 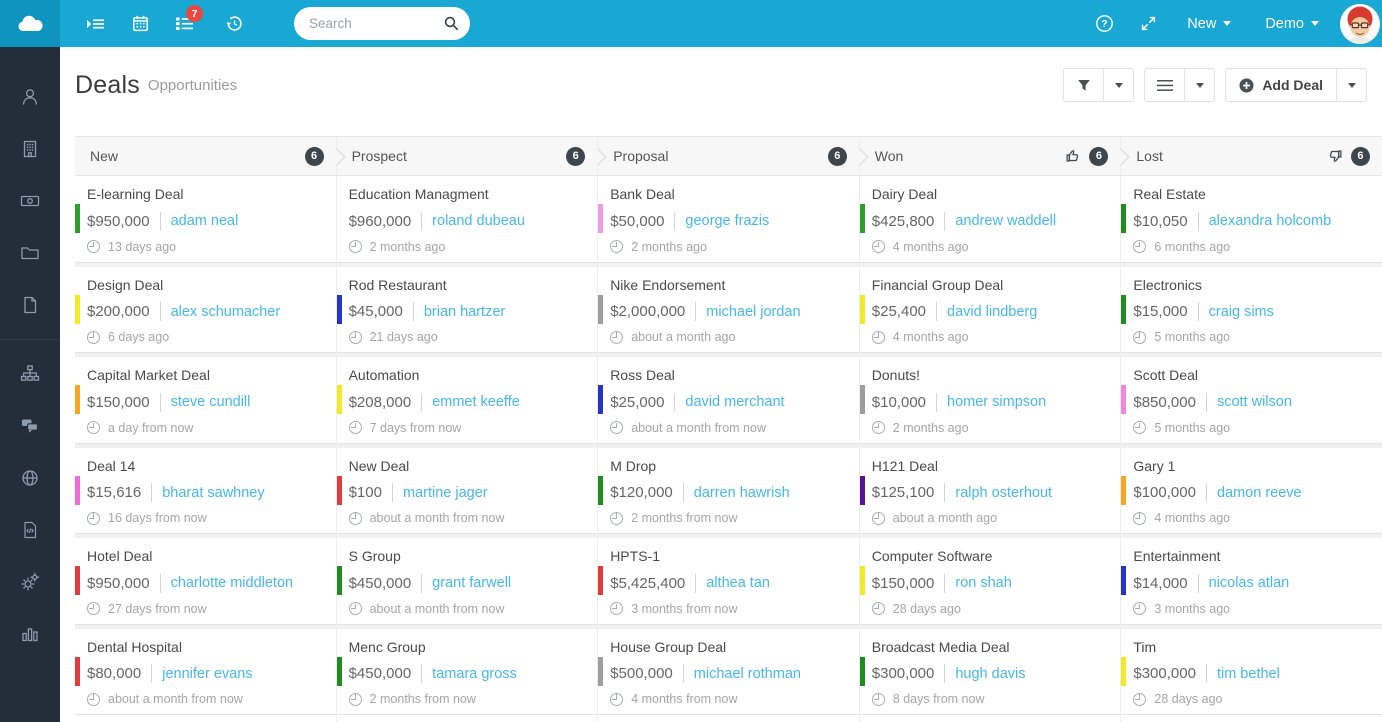 I want to click on sidebar-item-contacts, so click(x=30, y=97).